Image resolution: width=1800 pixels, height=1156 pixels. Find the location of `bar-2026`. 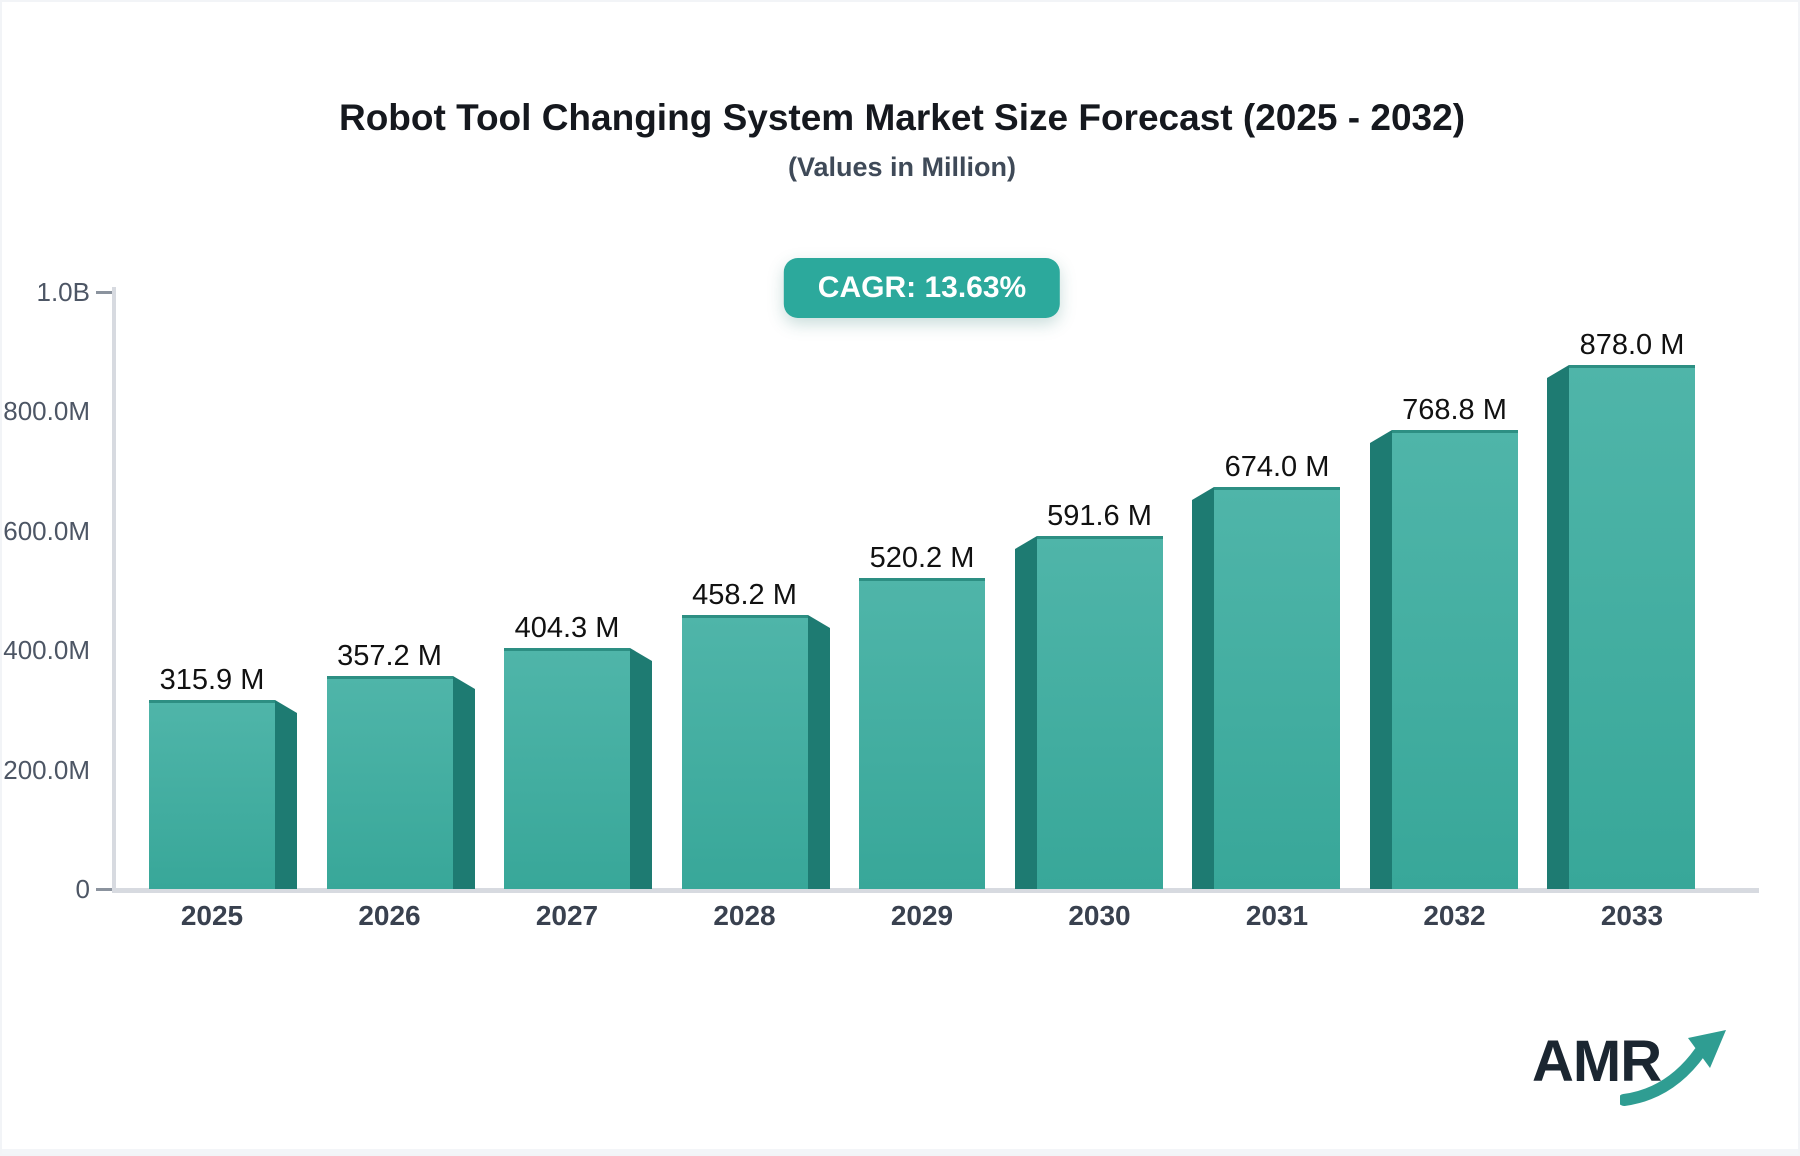

bar-2026 is located at coordinates (401, 782).